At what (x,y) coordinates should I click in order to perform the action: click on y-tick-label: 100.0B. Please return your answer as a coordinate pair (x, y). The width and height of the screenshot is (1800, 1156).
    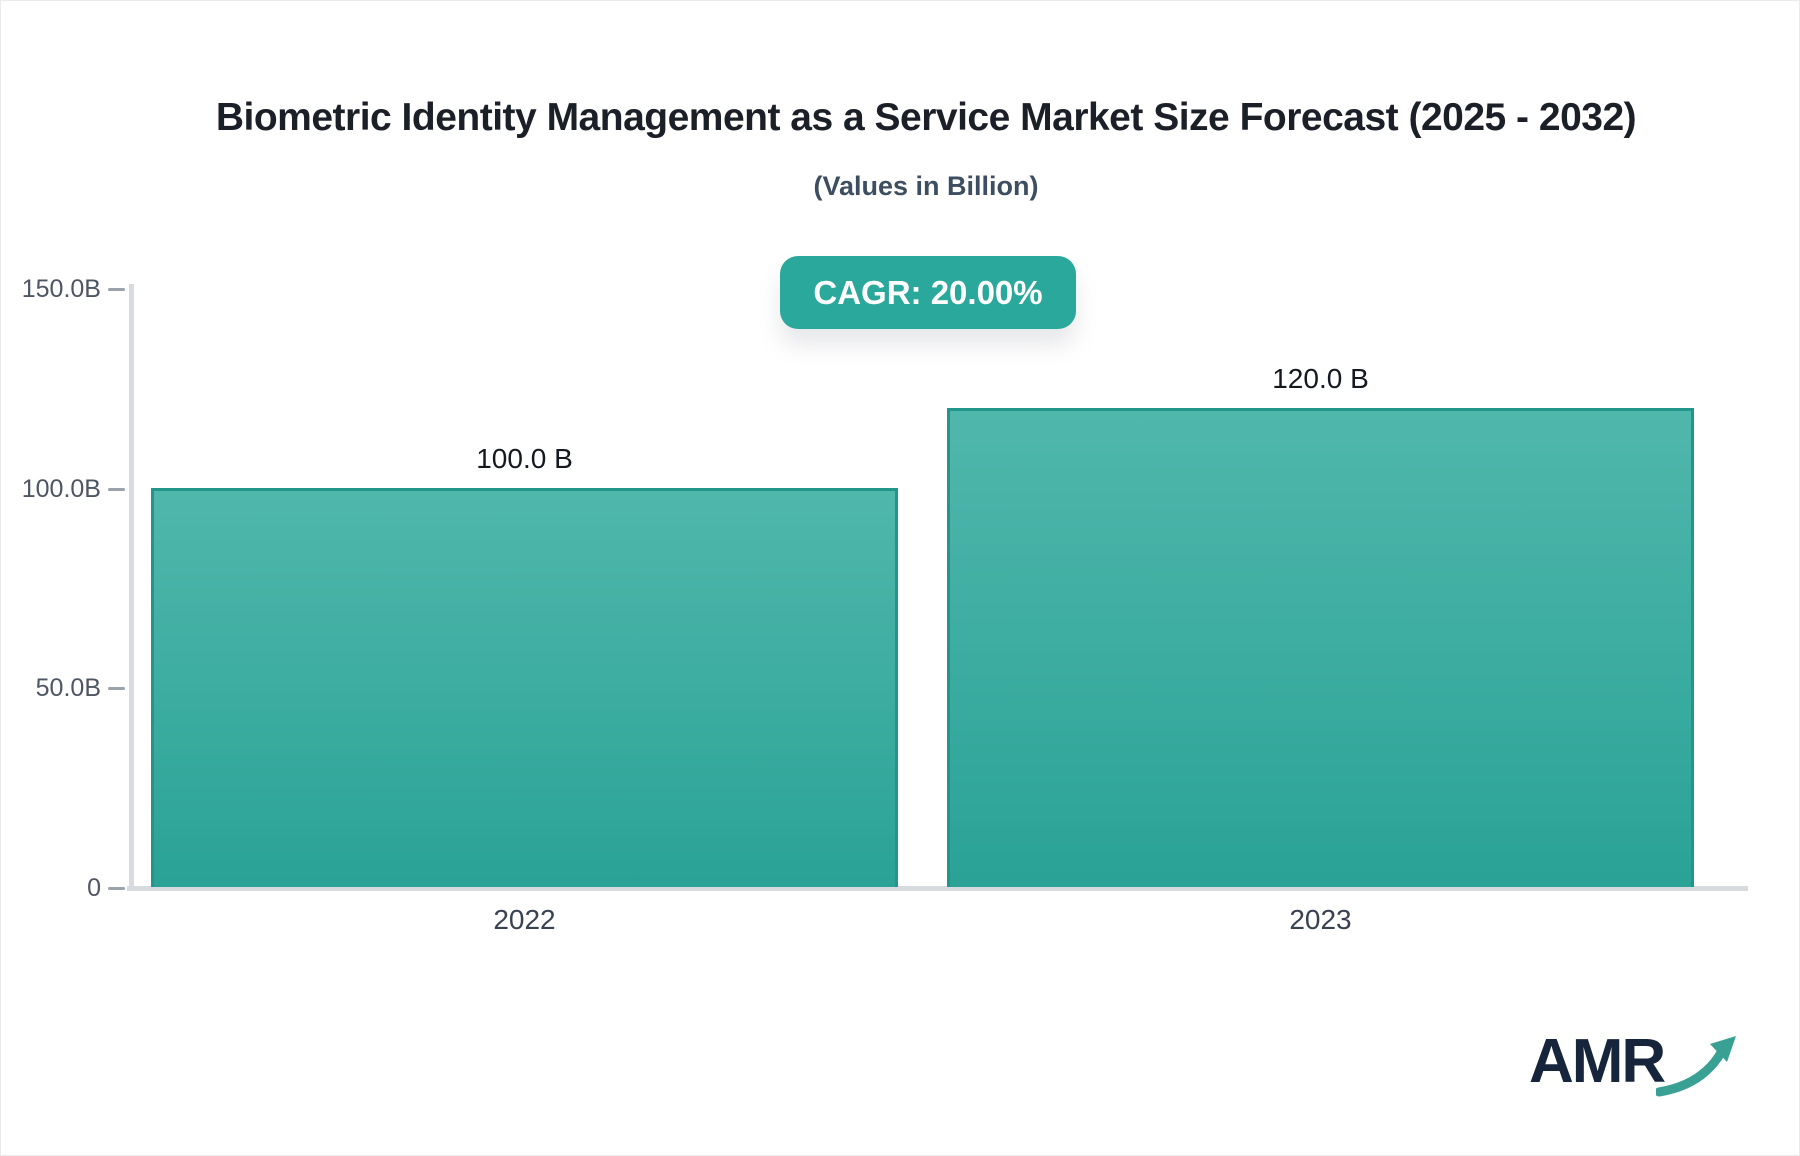
    Looking at the image, I should click on (61, 488).